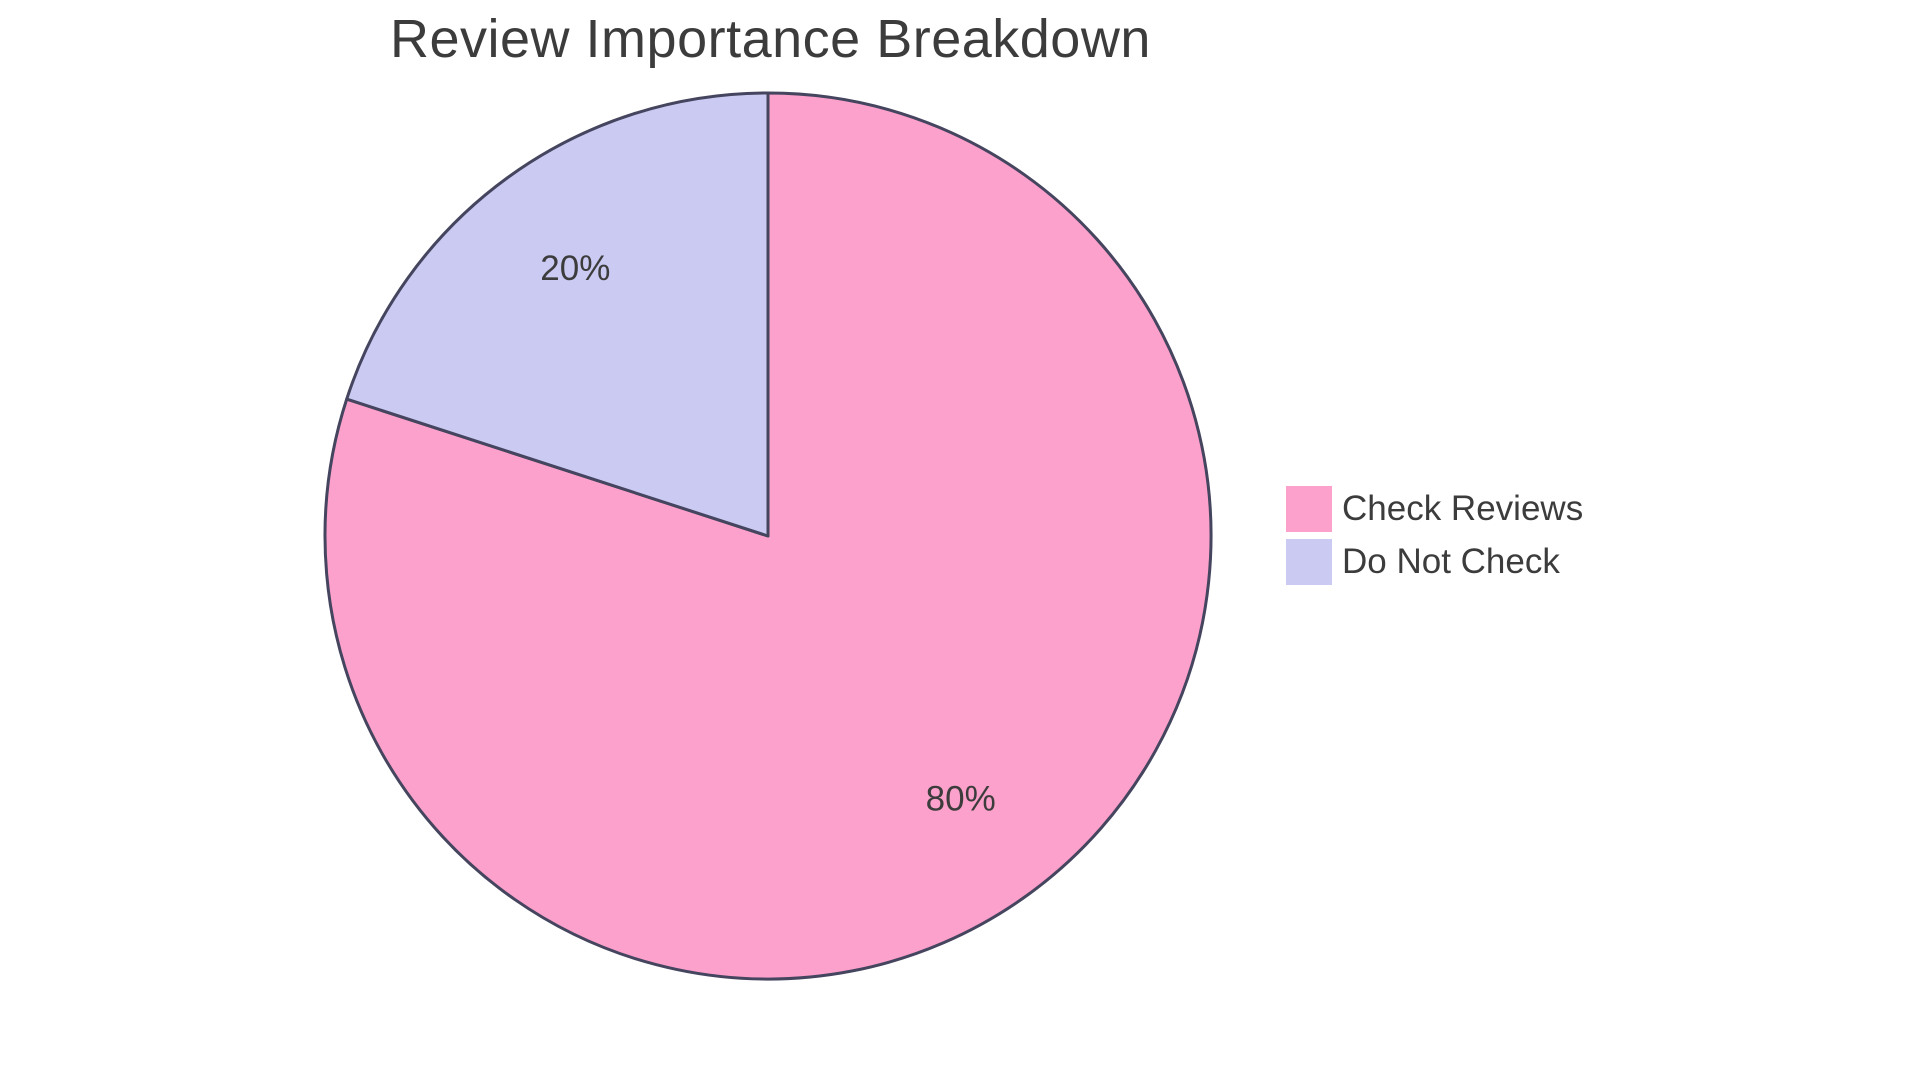 The image size is (1920, 1083). Describe the element at coordinates (770, 39) in the screenshot. I see `chart-title: Review Importance Breakdown` at that location.